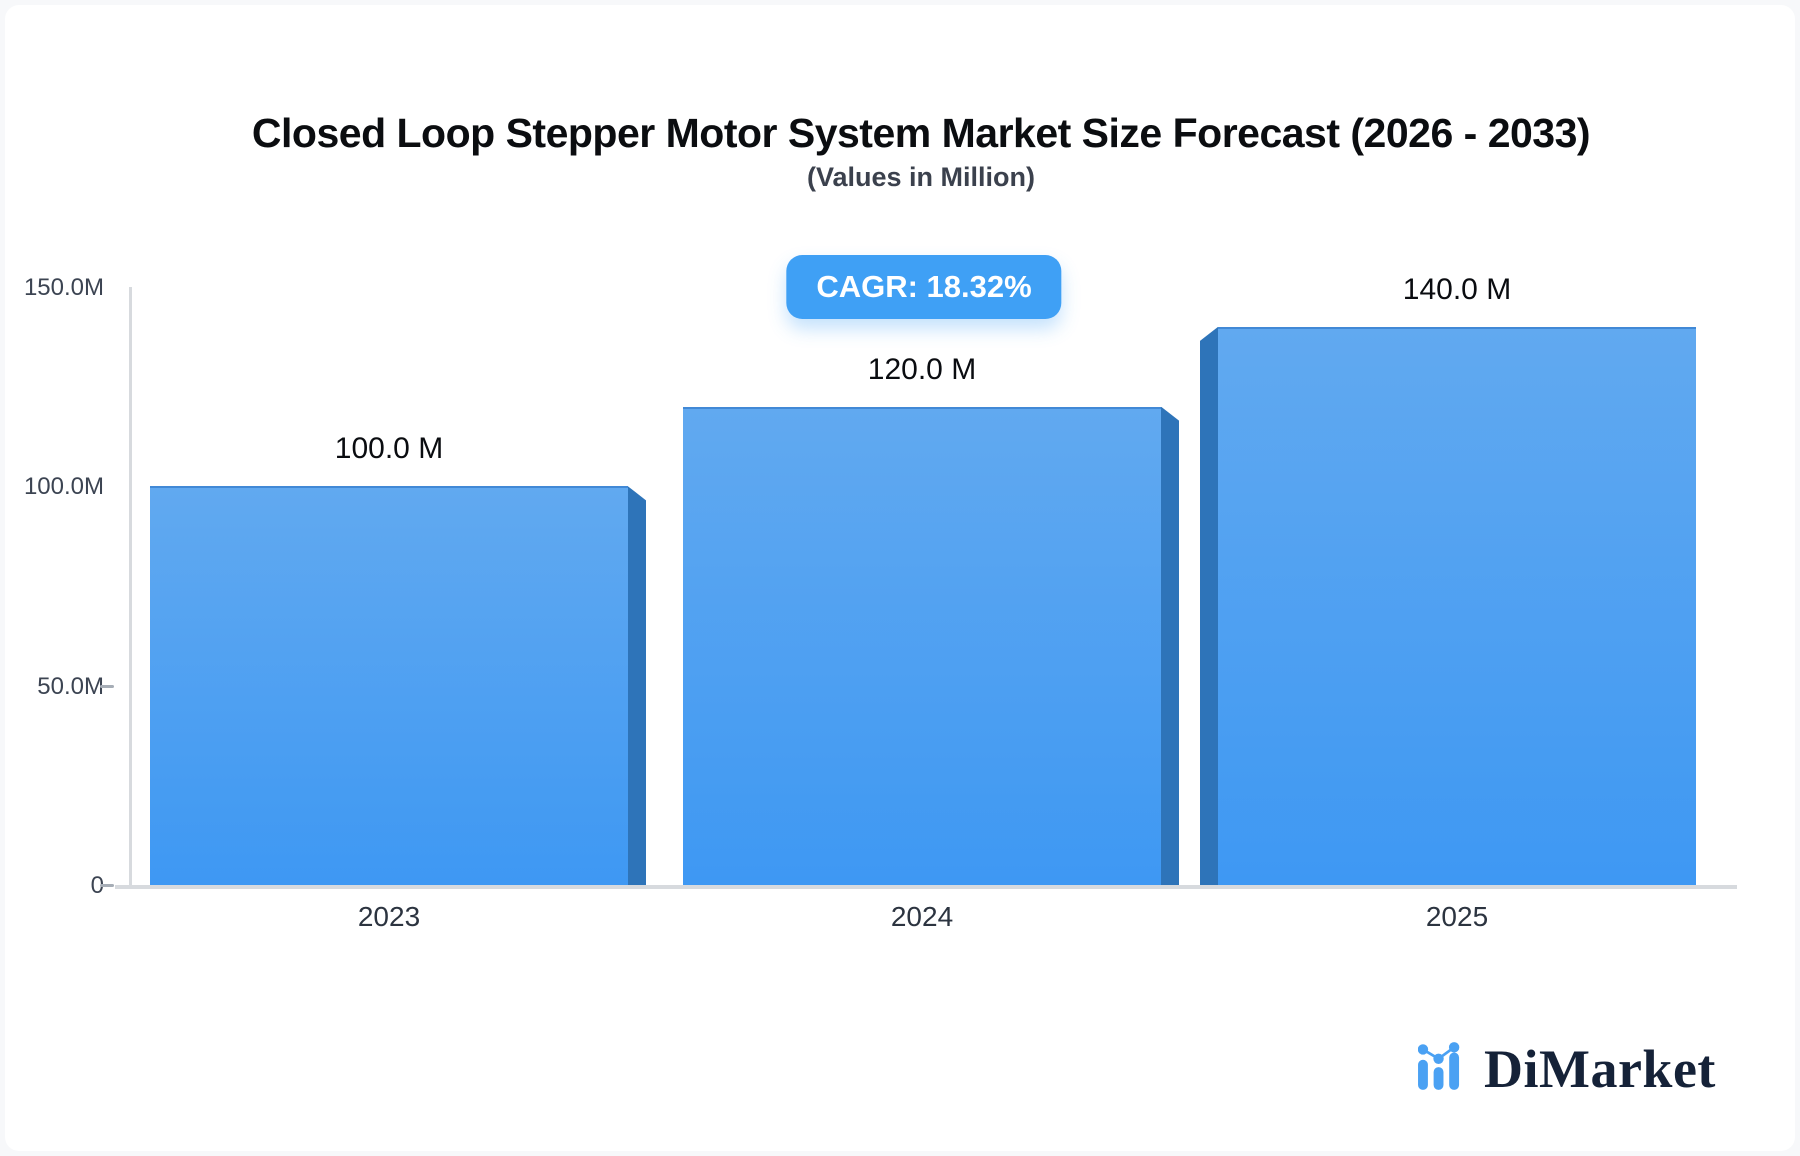 This screenshot has height=1156, width=1800. What do you see at coordinates (63, 487) in the screenshot?
I see `y-tick-label: 100.0M` at bounding box center [63, 487].